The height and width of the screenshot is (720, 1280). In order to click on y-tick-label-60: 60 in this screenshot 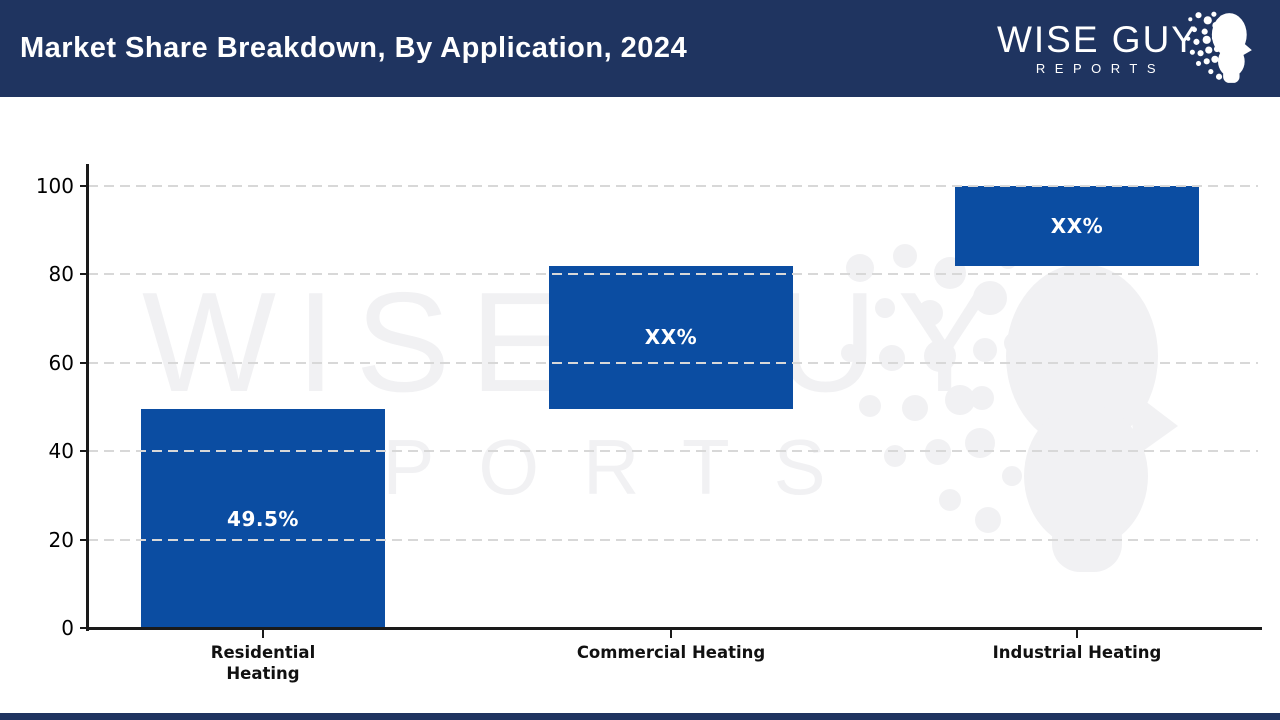, I will do `click(61, 362)`.